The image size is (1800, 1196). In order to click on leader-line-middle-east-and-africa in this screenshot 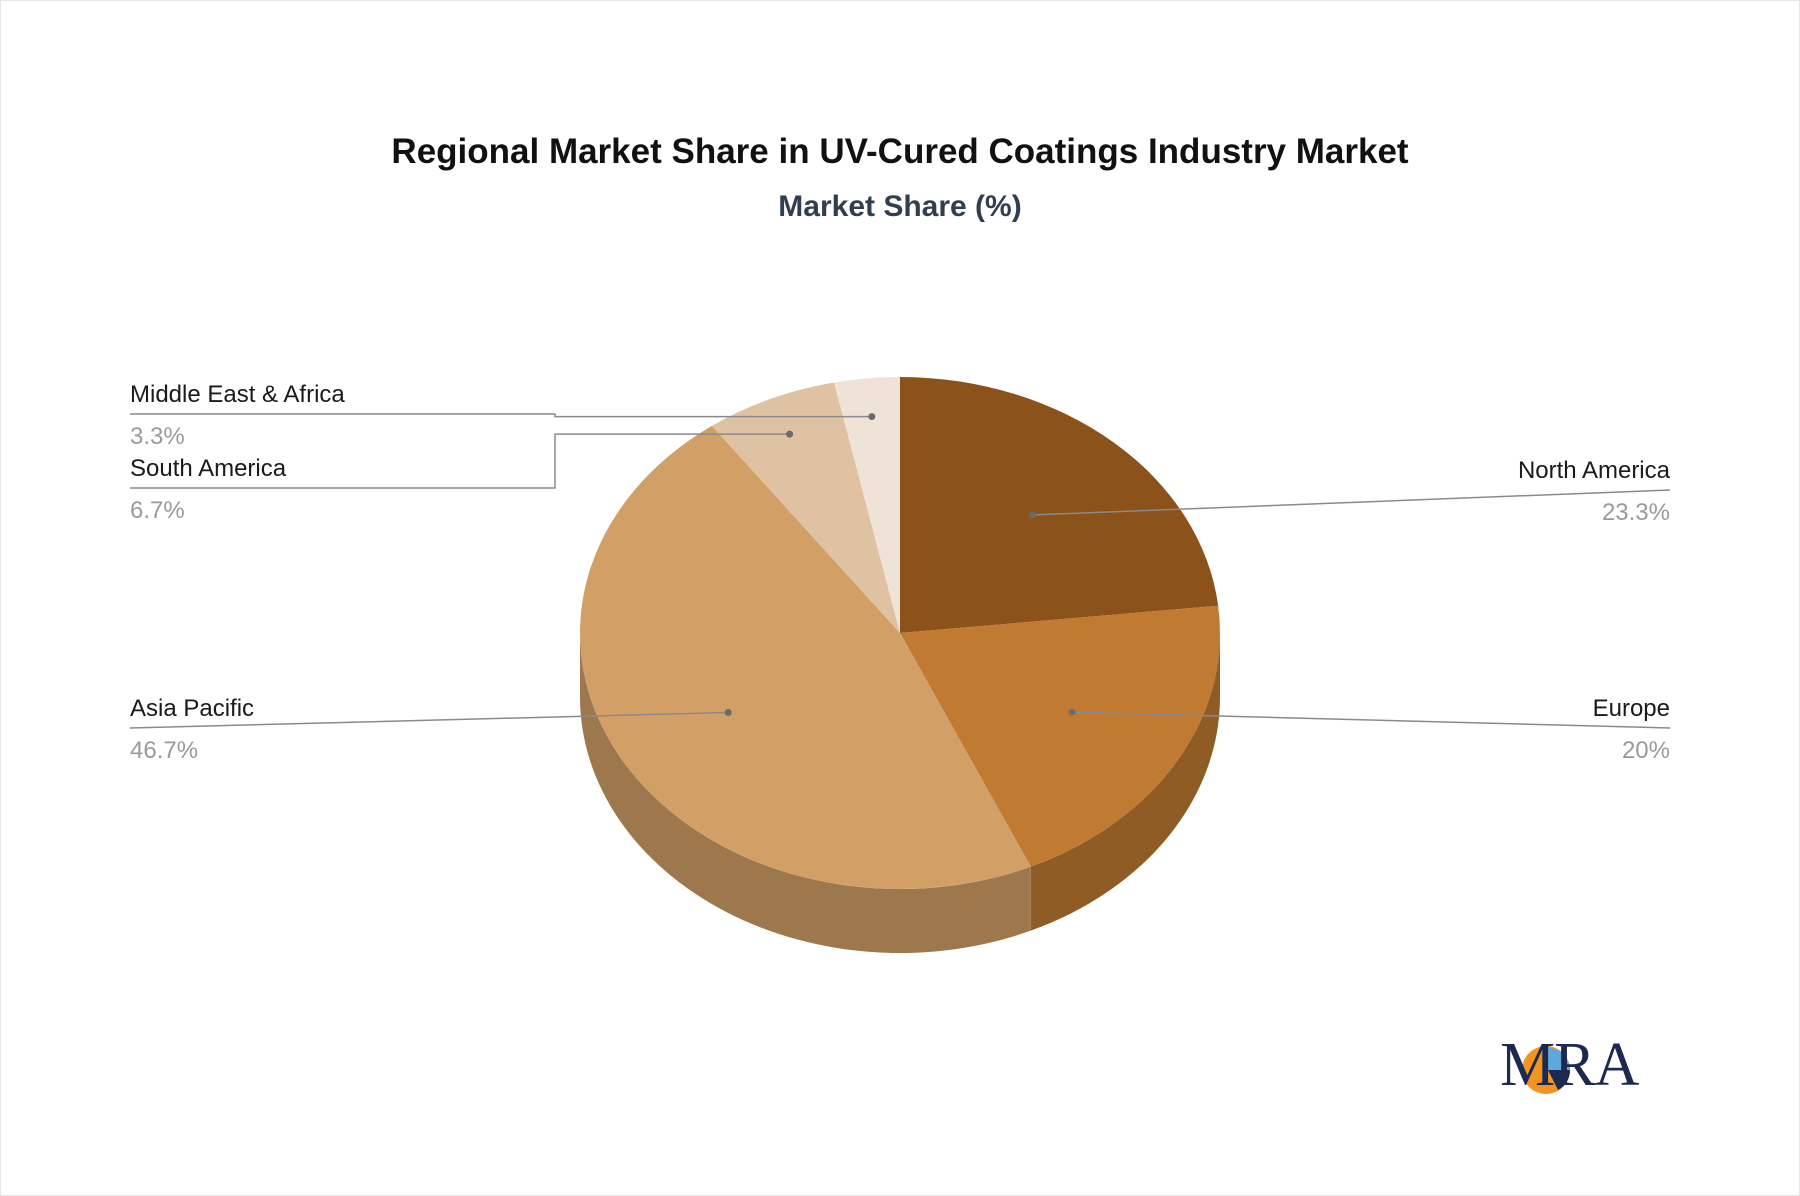, I will do `click(501, 415)`.